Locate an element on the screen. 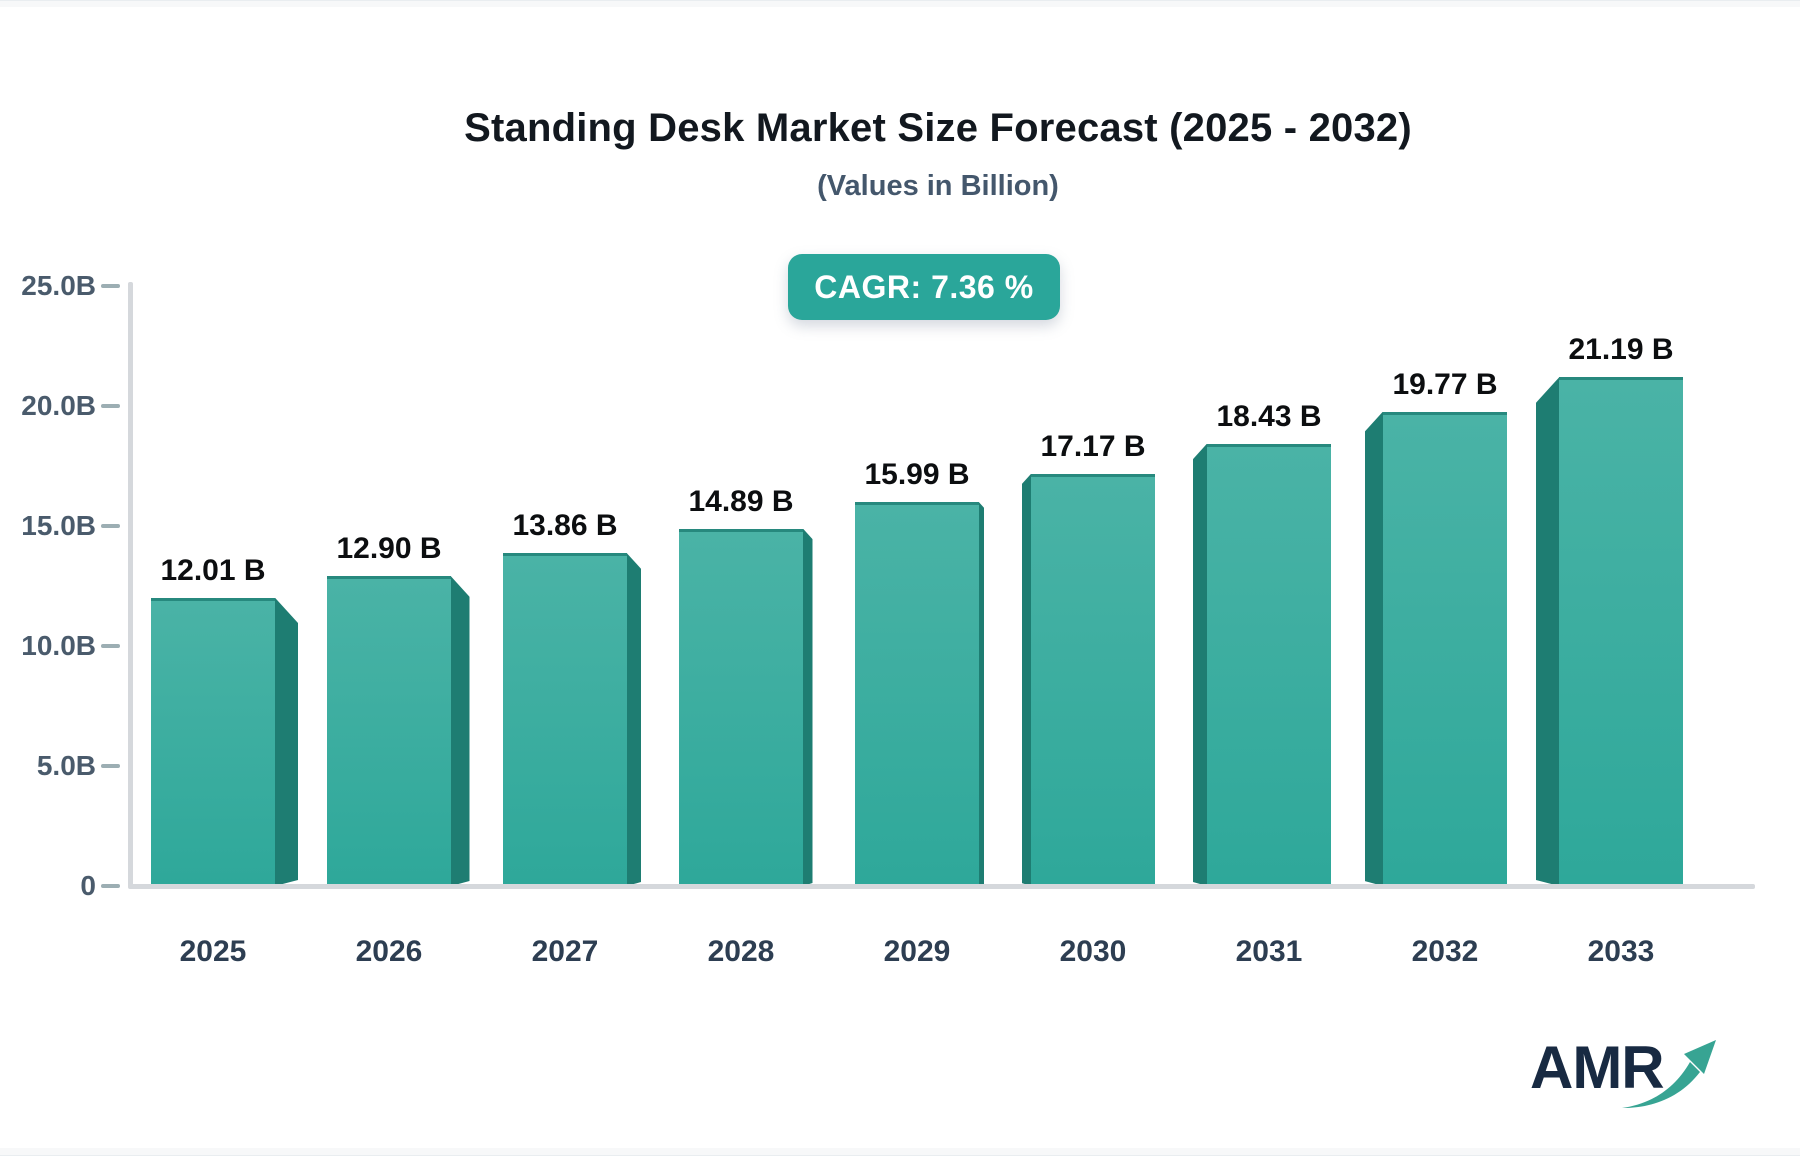  bar-value-label: 12.01 B is located at coordinates (213, 570).